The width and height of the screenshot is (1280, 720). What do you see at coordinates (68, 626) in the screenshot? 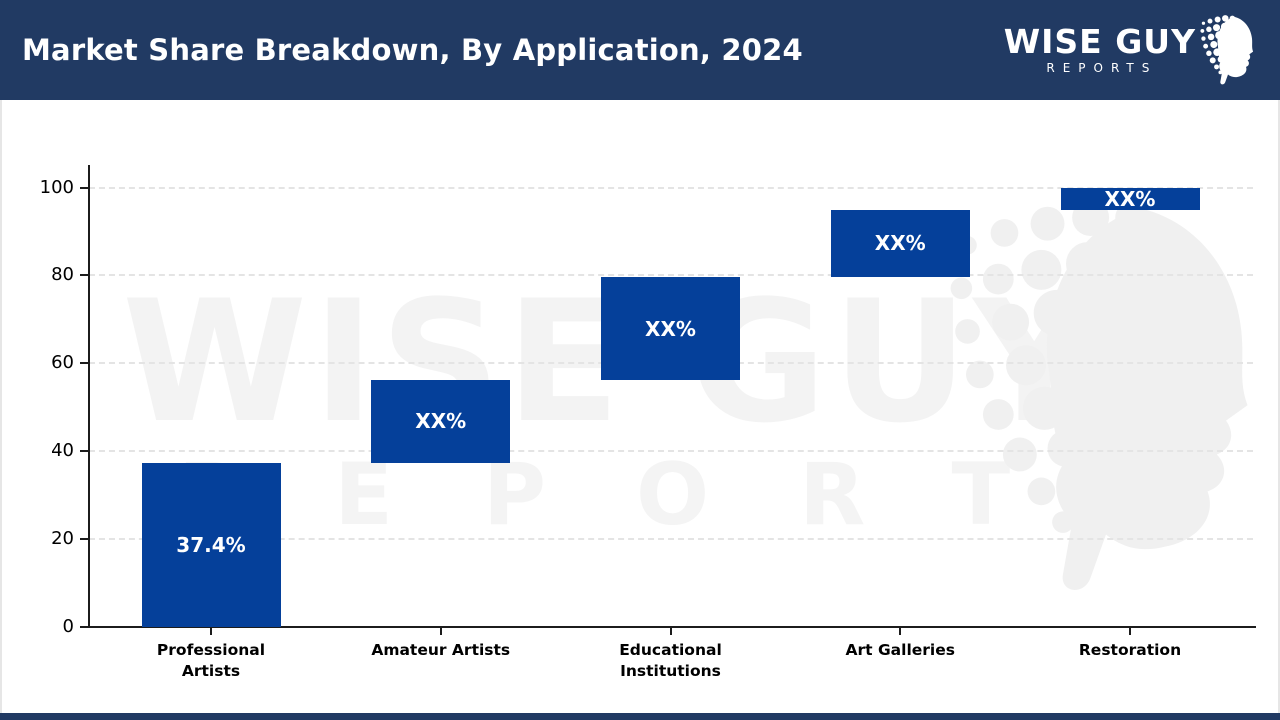
I see `y-tick-label-0: 0` at bounding box center [68, 626].